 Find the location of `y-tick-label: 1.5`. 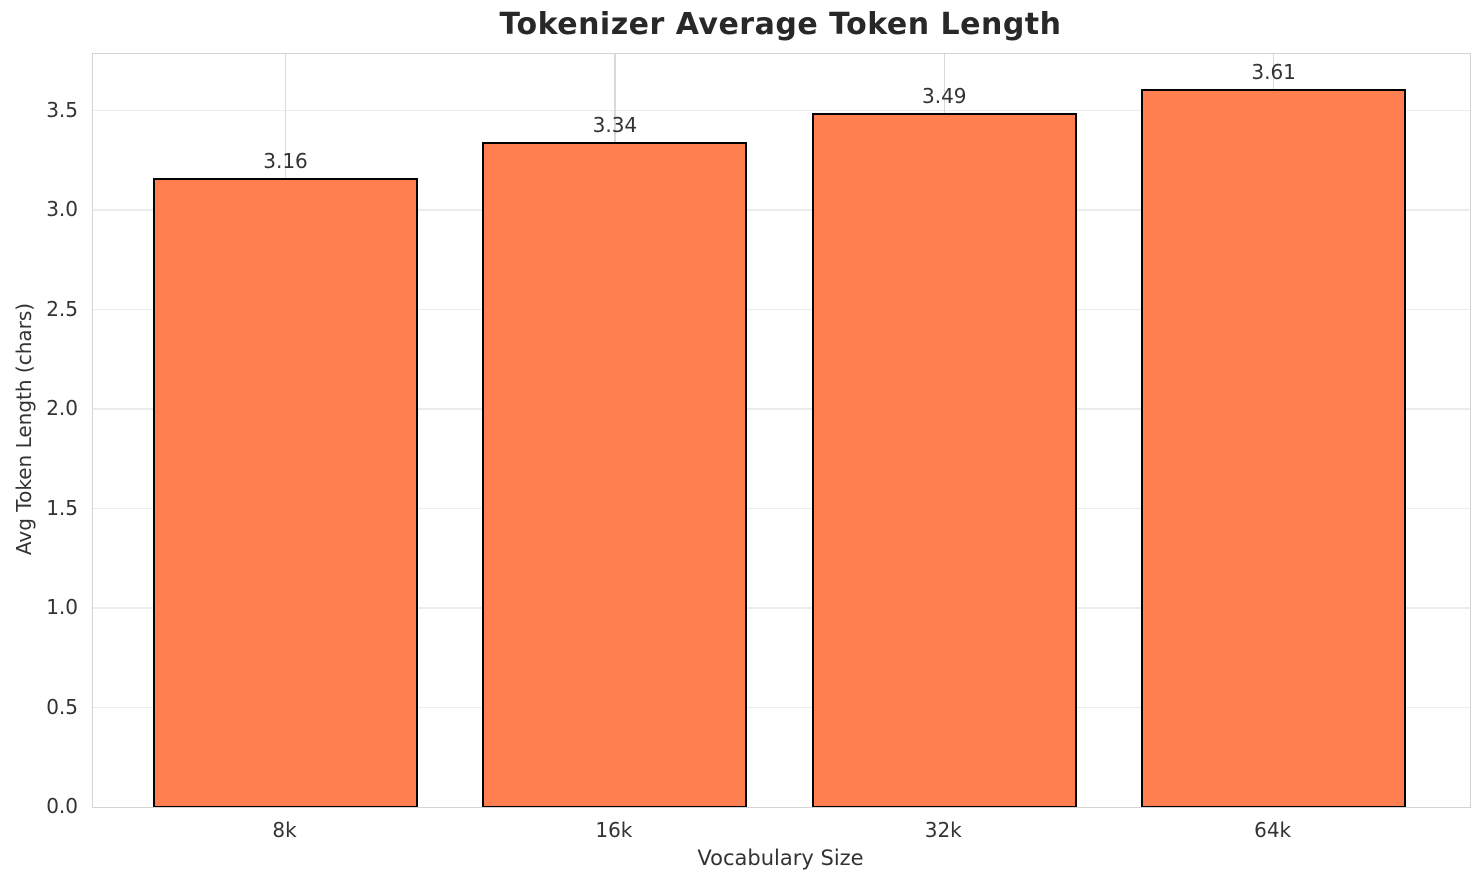

y-tick-label: 1.5 is located at coordinates (62, 507).